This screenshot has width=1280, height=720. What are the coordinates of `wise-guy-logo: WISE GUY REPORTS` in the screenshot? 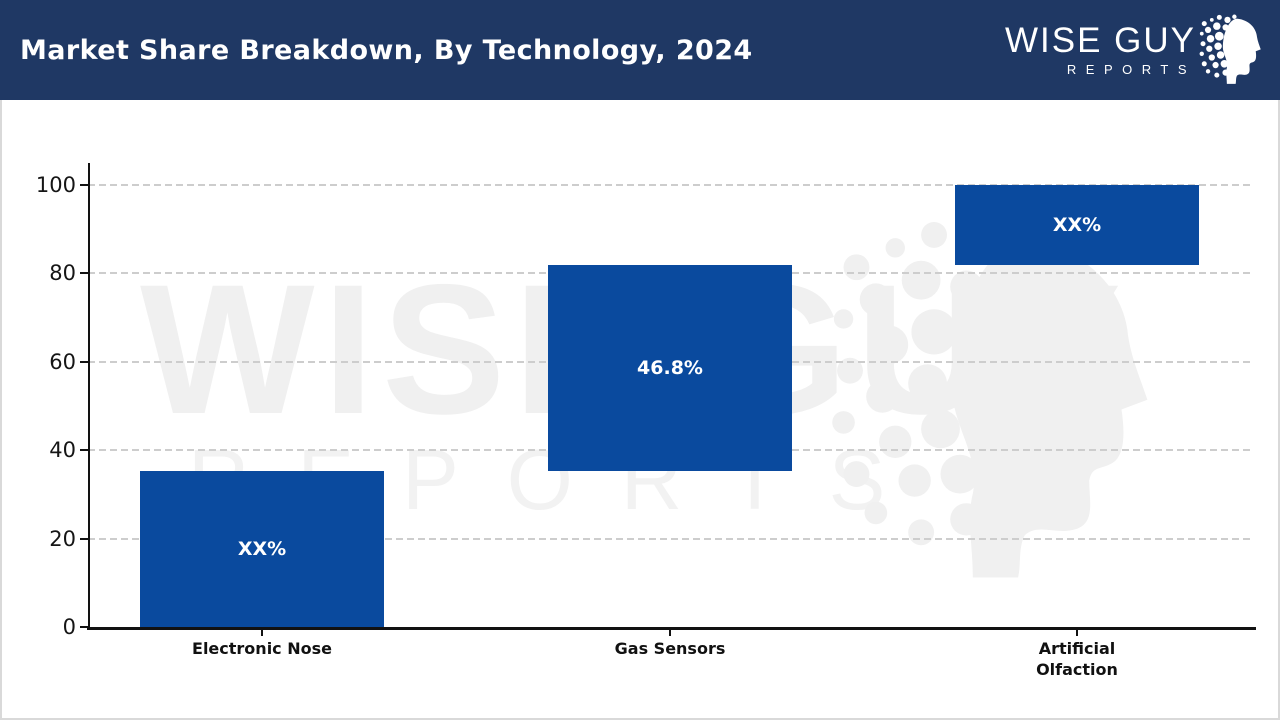 It's located at (1133, 50).